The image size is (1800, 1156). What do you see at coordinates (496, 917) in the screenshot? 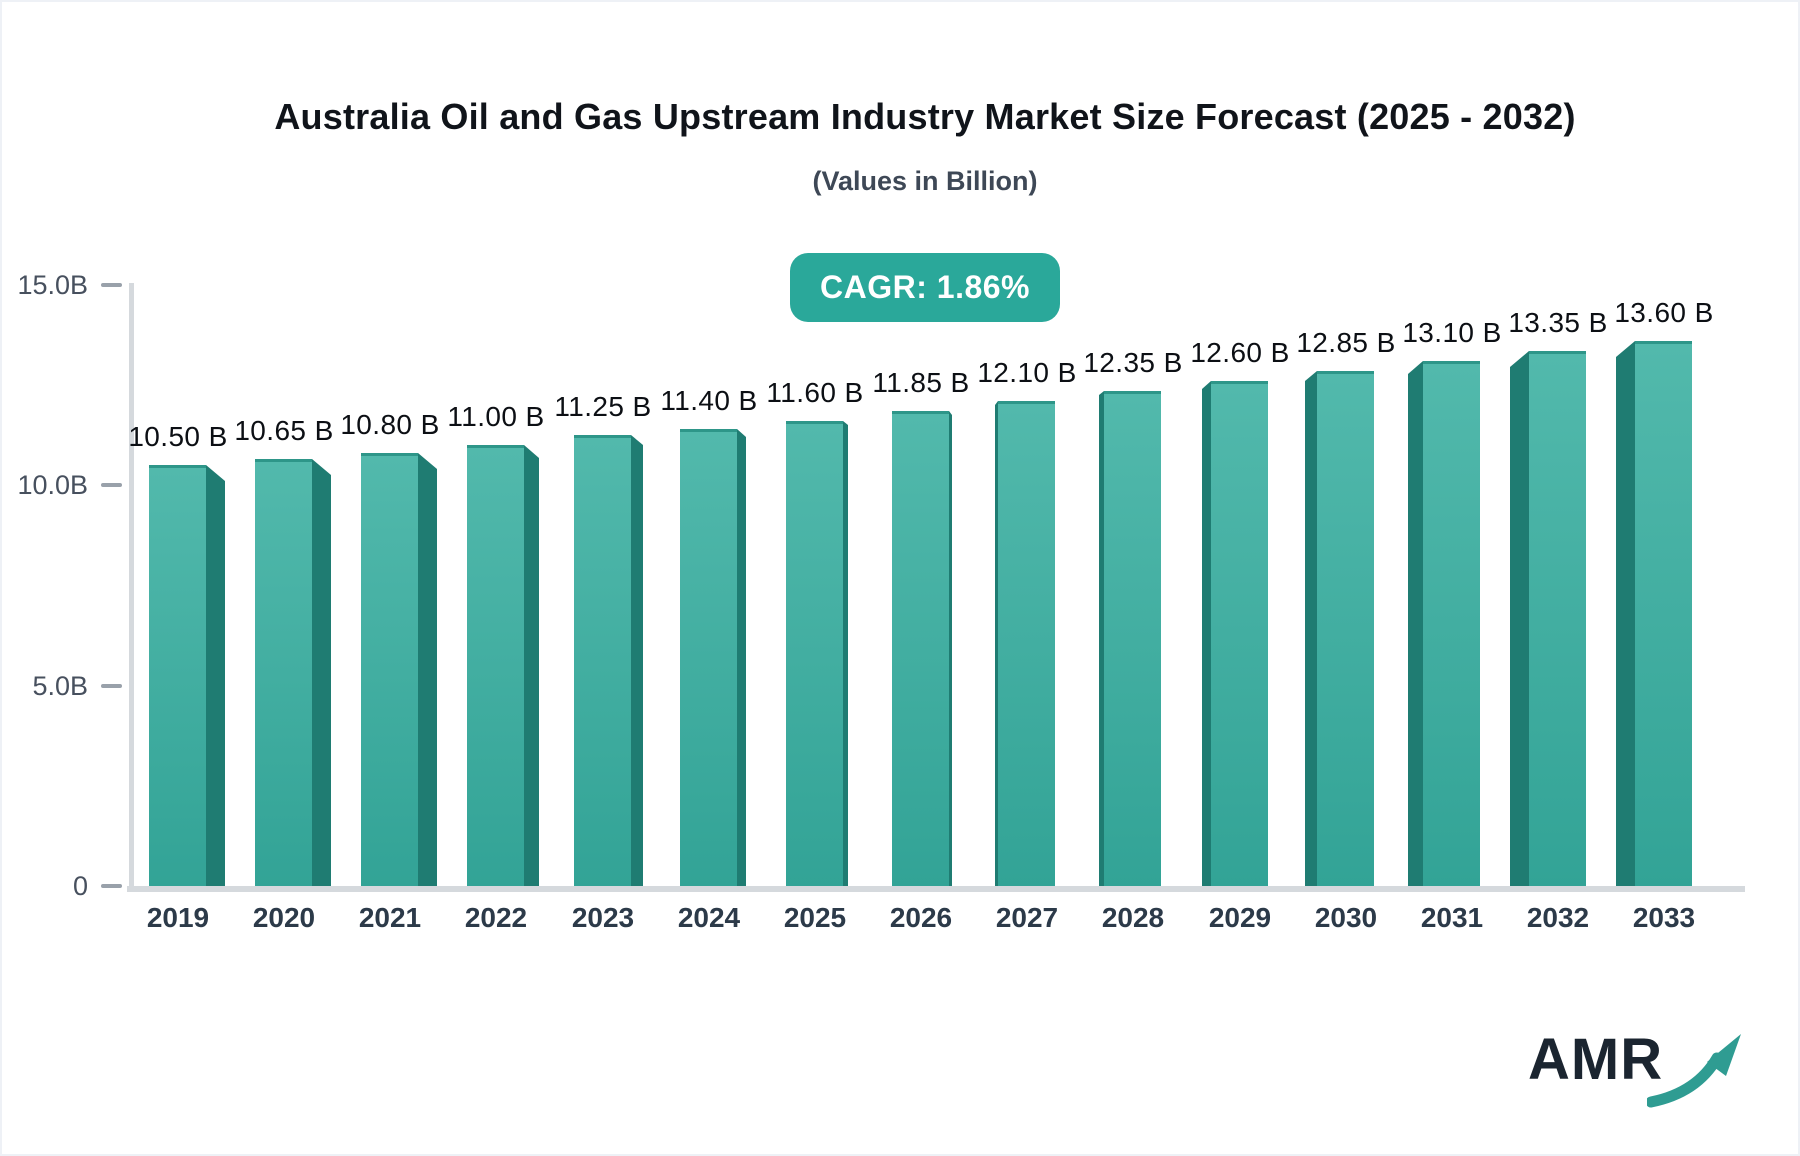
I see `x-axis-label: 2022` at bounding box center [496, 917].